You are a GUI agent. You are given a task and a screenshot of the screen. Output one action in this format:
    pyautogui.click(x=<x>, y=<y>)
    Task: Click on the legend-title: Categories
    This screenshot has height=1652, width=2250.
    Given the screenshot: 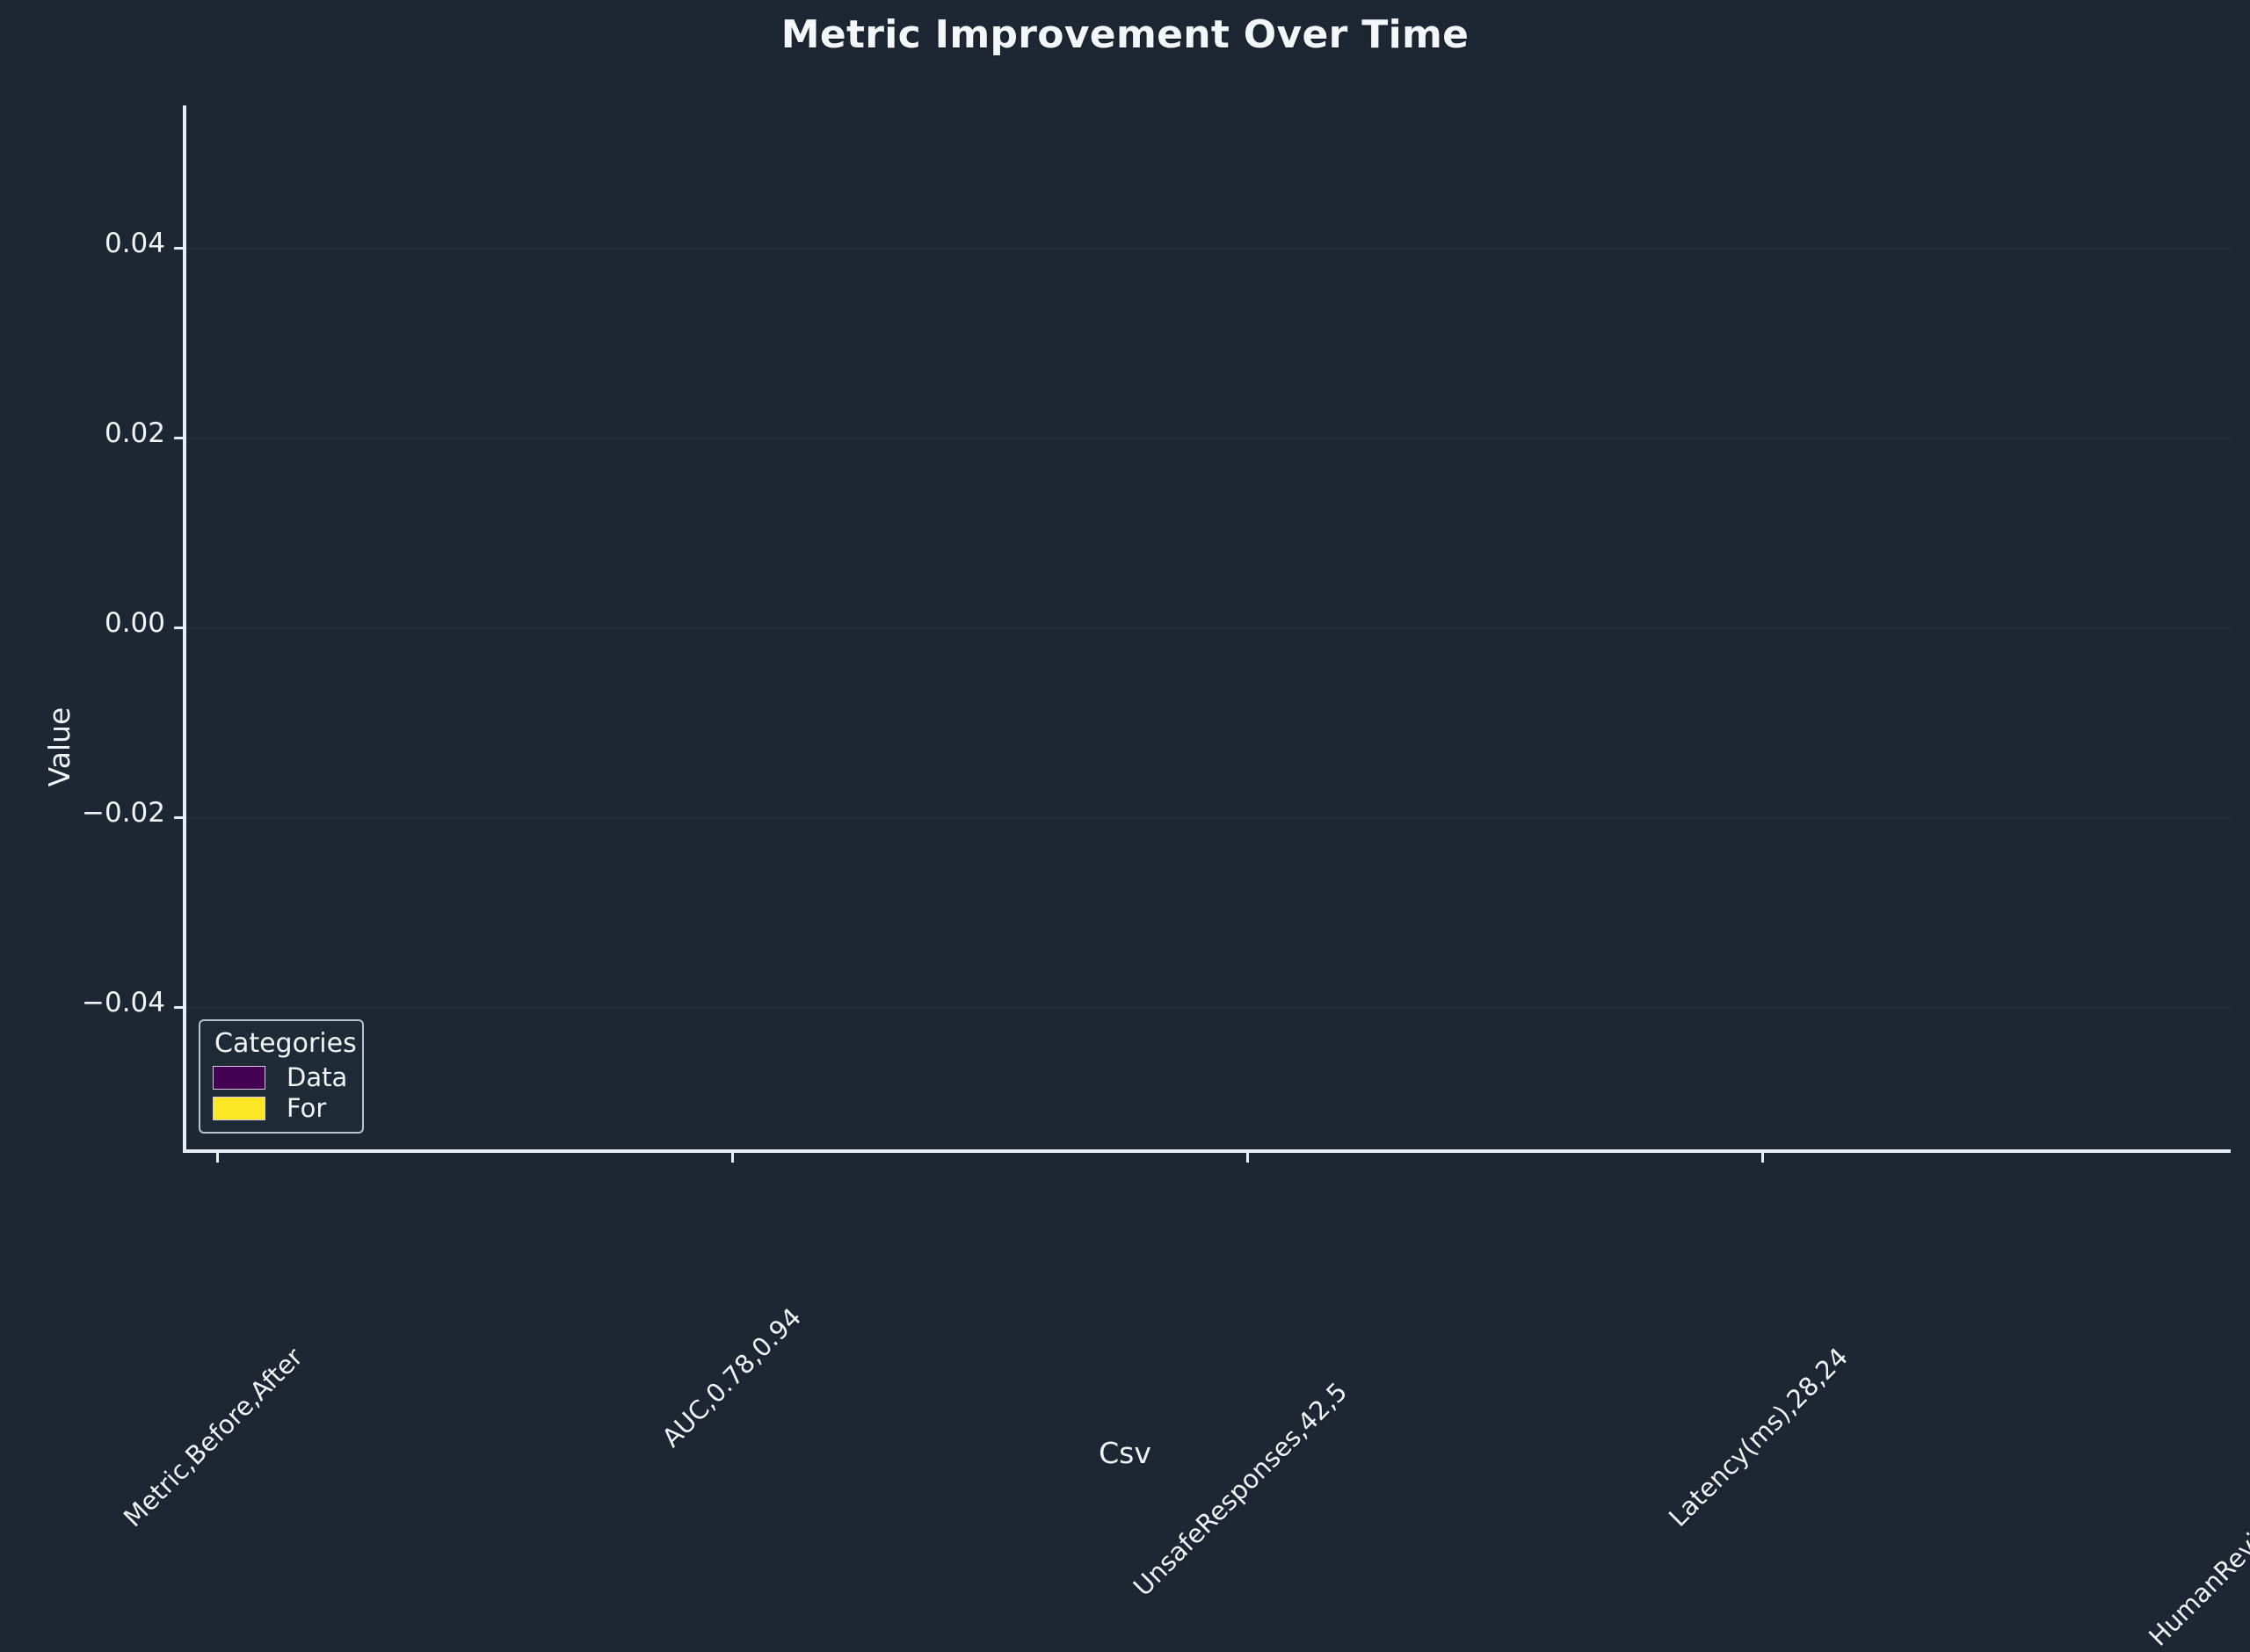 What is the action you would take?
    pyautogui.click(x=285, y=1043)
    